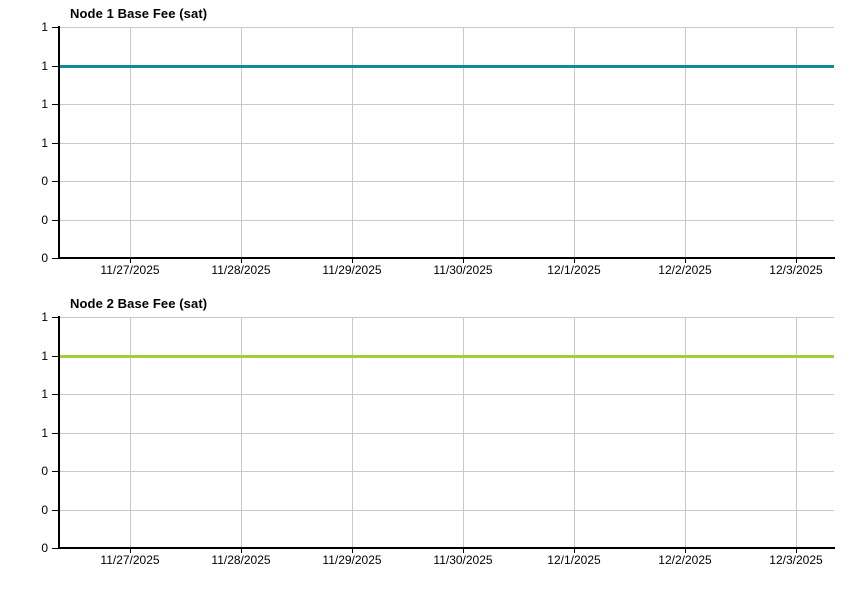 The image size is (860, 600). What do you see at coordinates (139, 13) in the screenshot?
I see `chart-title-node-1: Node 1 Base Fee (sat)` at bounding box center [139, 13].